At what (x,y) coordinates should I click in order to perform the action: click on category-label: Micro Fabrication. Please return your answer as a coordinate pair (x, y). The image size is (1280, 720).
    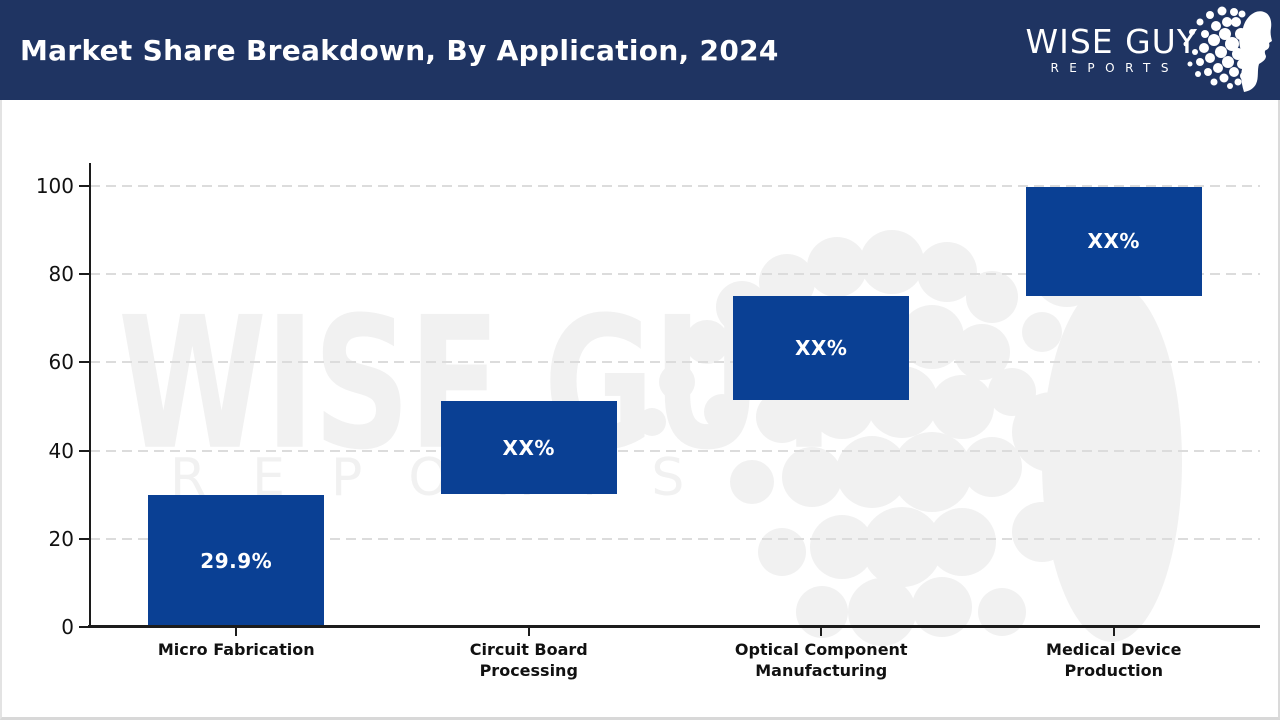
    Looking at the image, I should click on (236, 649).